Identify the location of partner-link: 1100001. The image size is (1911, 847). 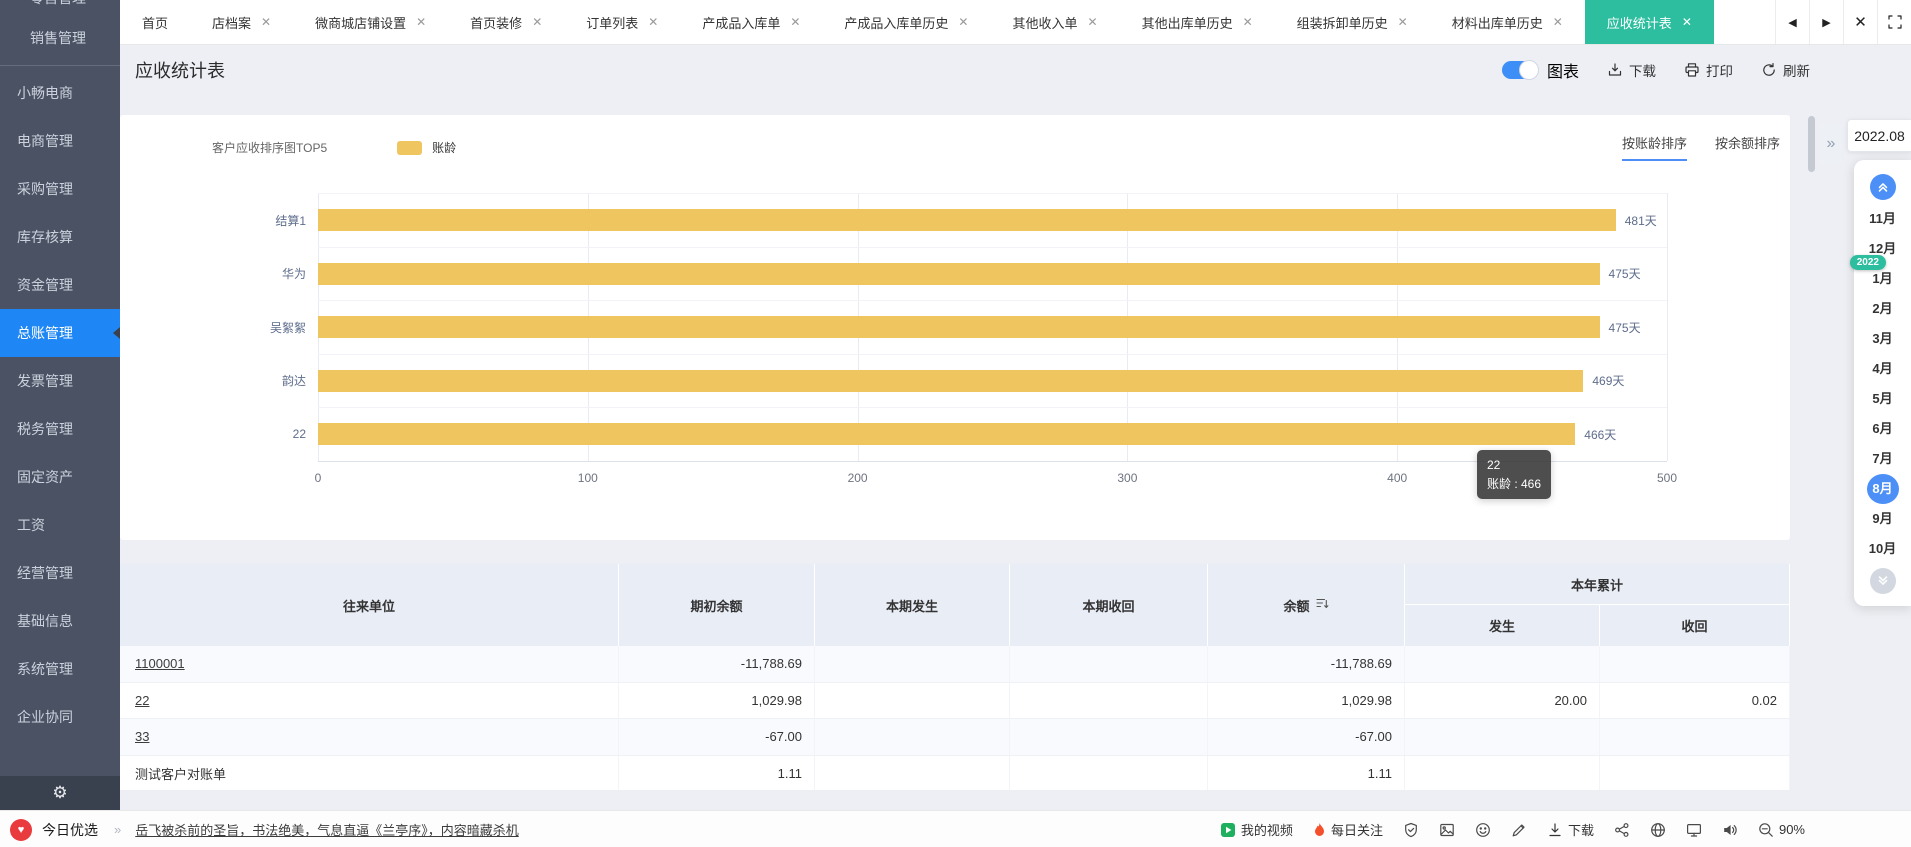
(160, 664).